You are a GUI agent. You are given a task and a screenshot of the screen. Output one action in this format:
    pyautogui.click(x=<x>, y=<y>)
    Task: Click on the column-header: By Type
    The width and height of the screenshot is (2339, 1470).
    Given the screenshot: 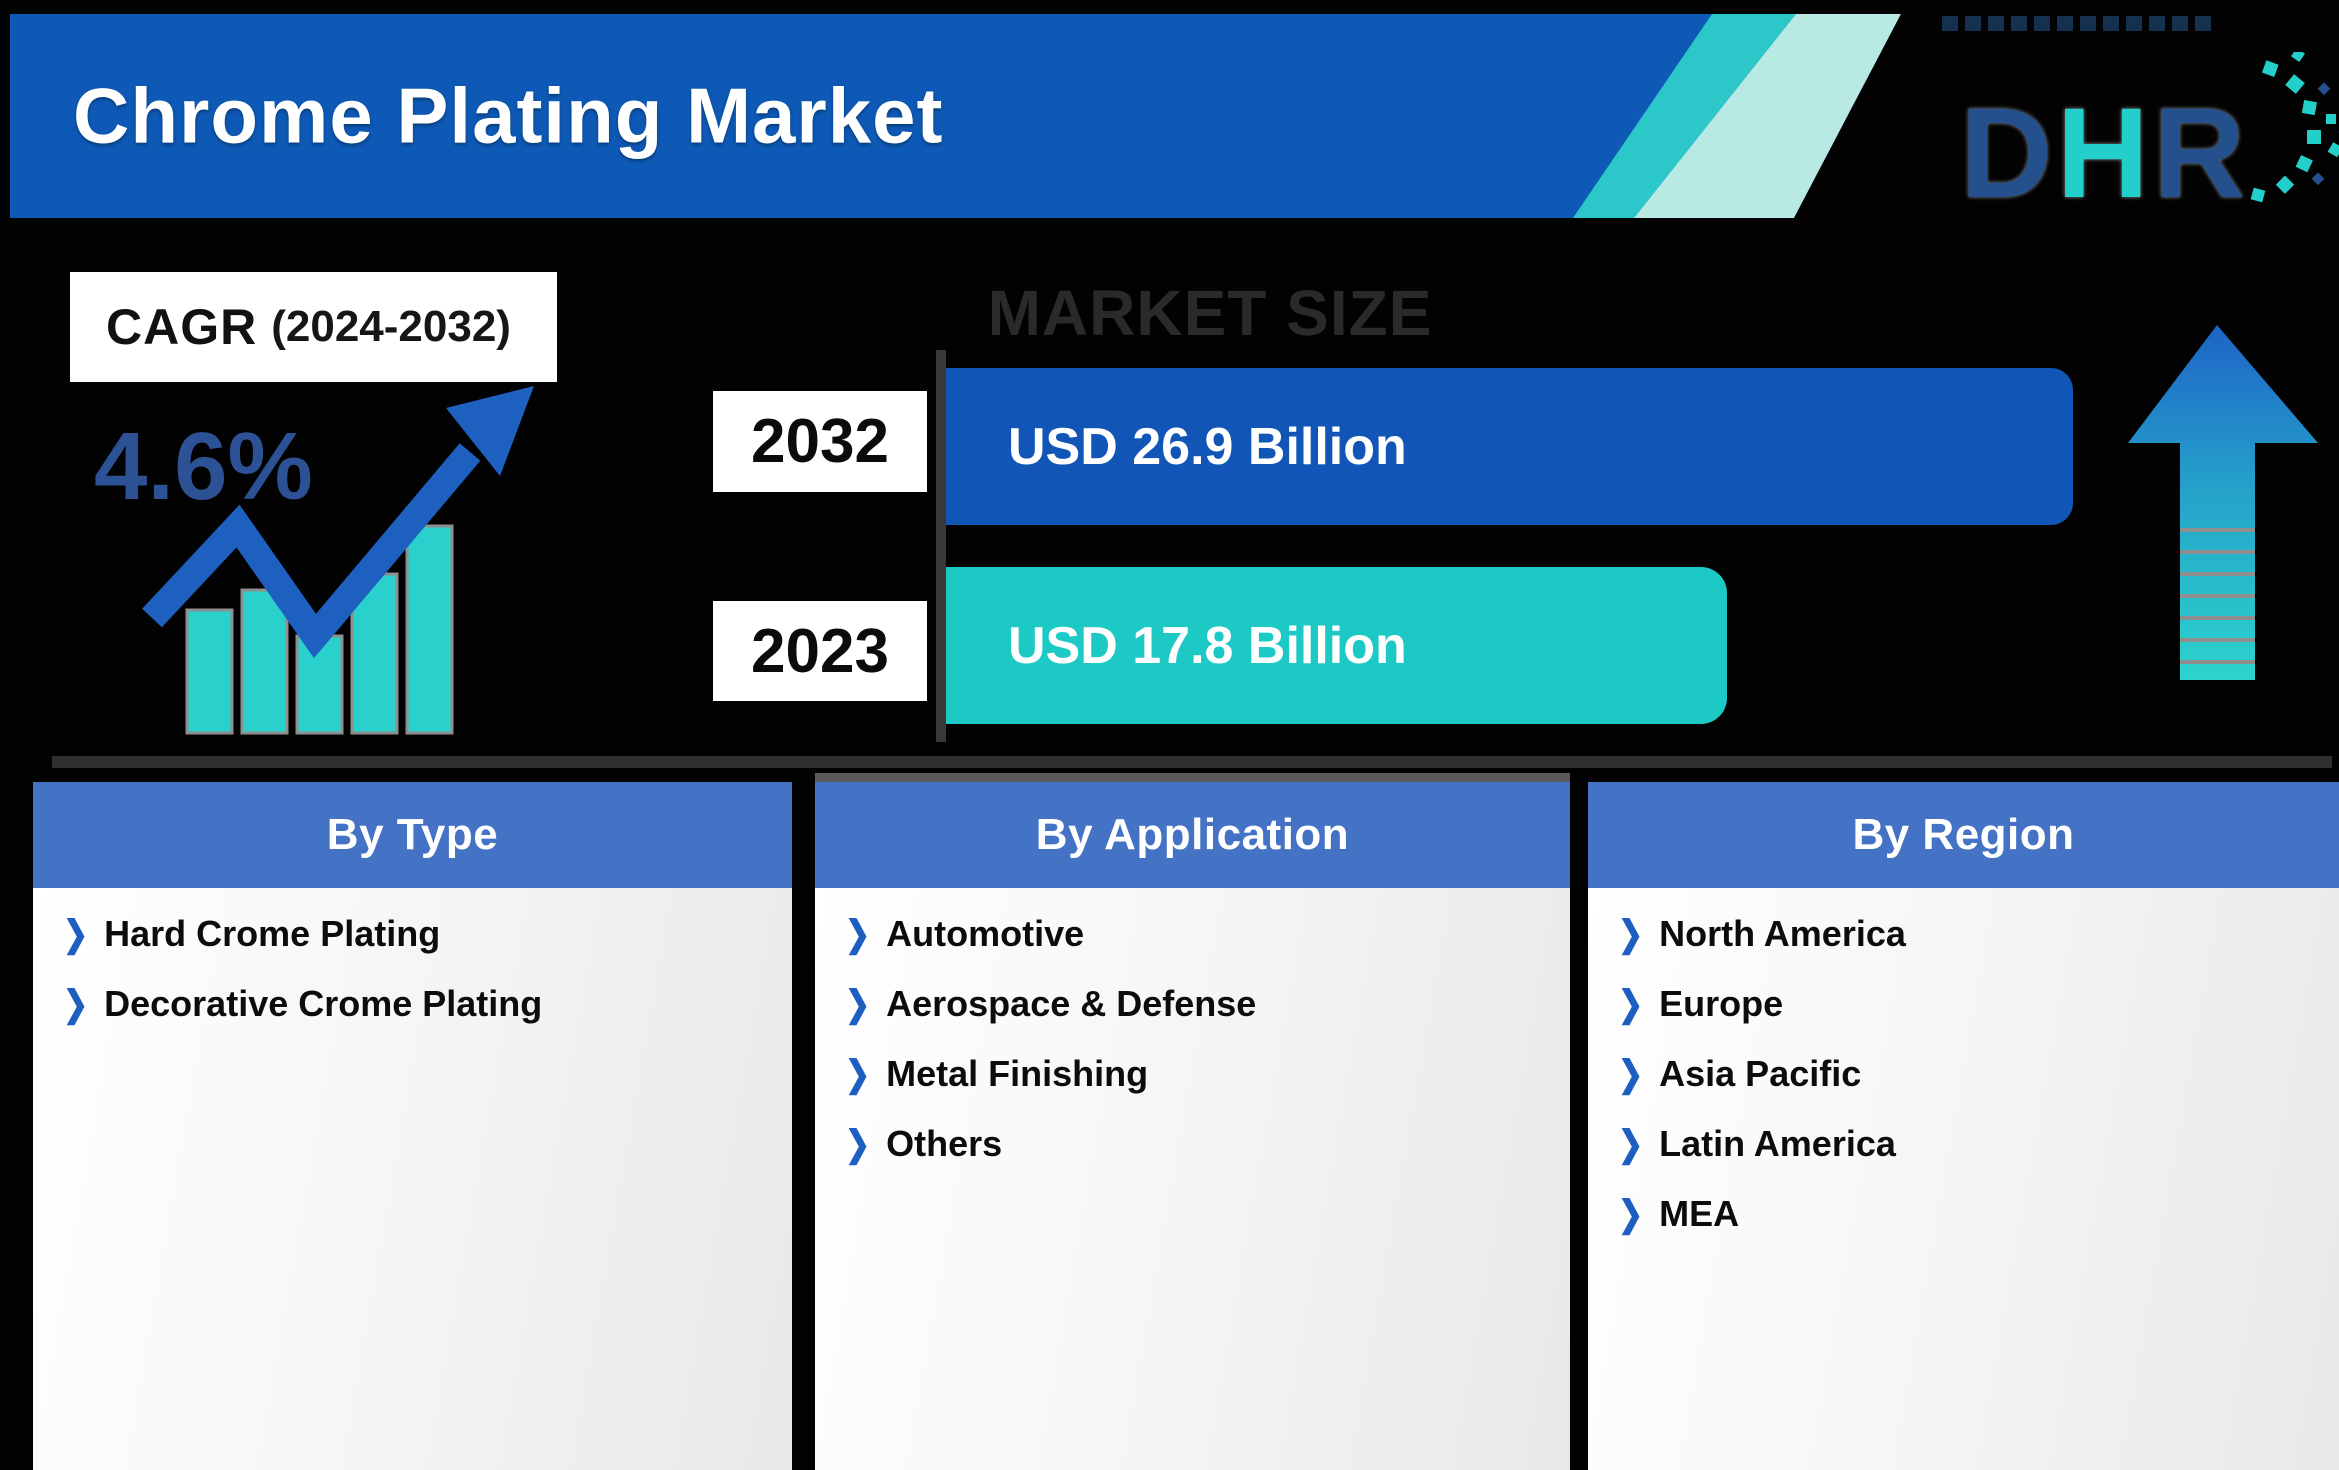 What is the action you would take?
    pyautogui.click(x=412, y=835)
    